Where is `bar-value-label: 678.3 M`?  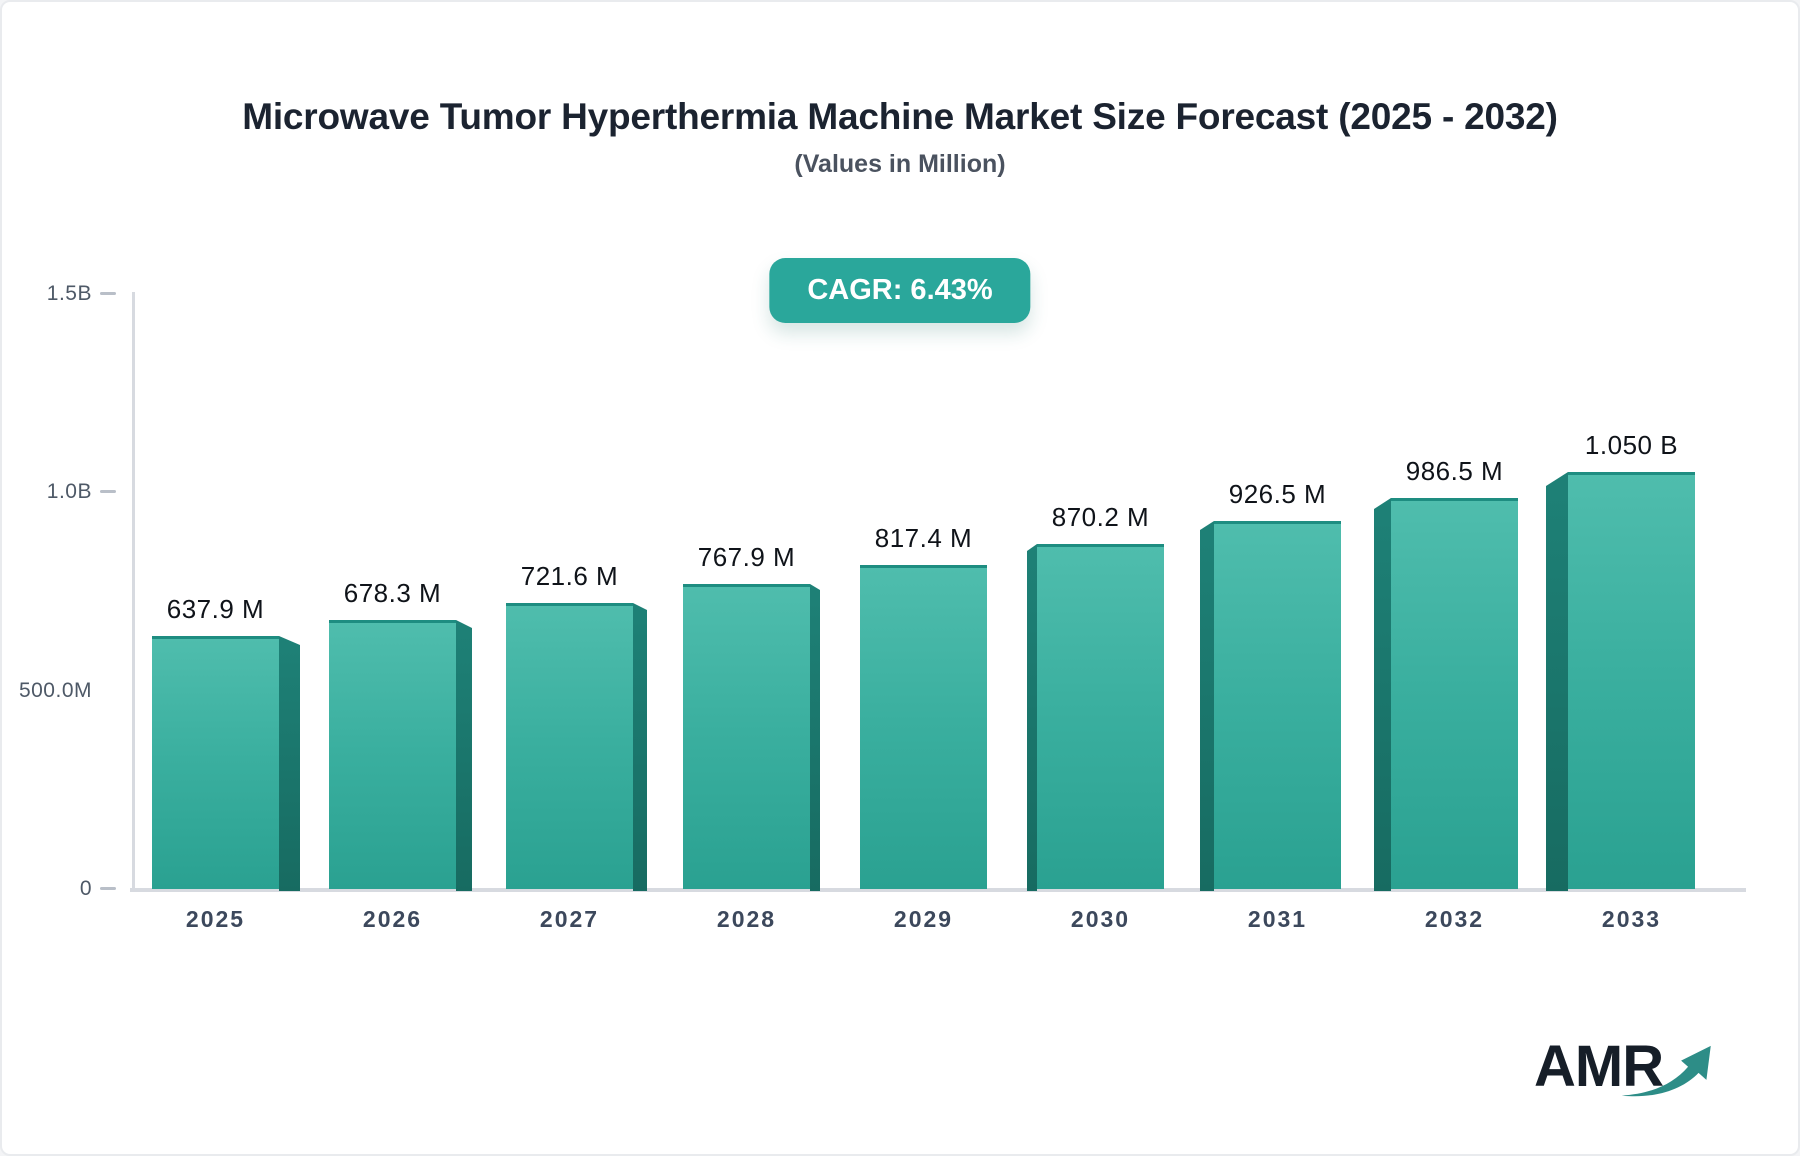
bar-value-label: 678.3 M is located at coordinates (392, 593).